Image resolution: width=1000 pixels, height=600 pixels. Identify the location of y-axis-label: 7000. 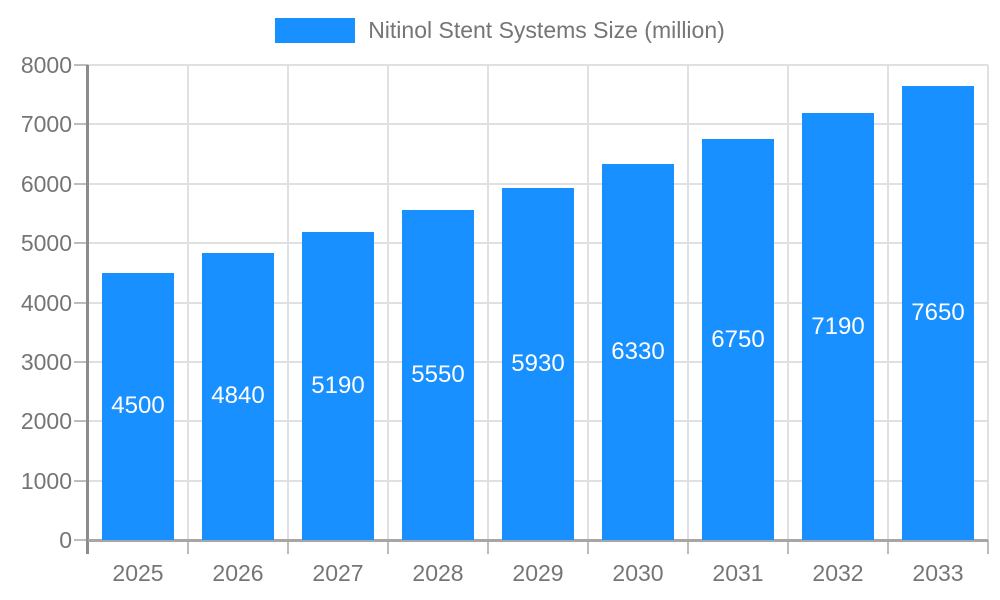
(46, 124).